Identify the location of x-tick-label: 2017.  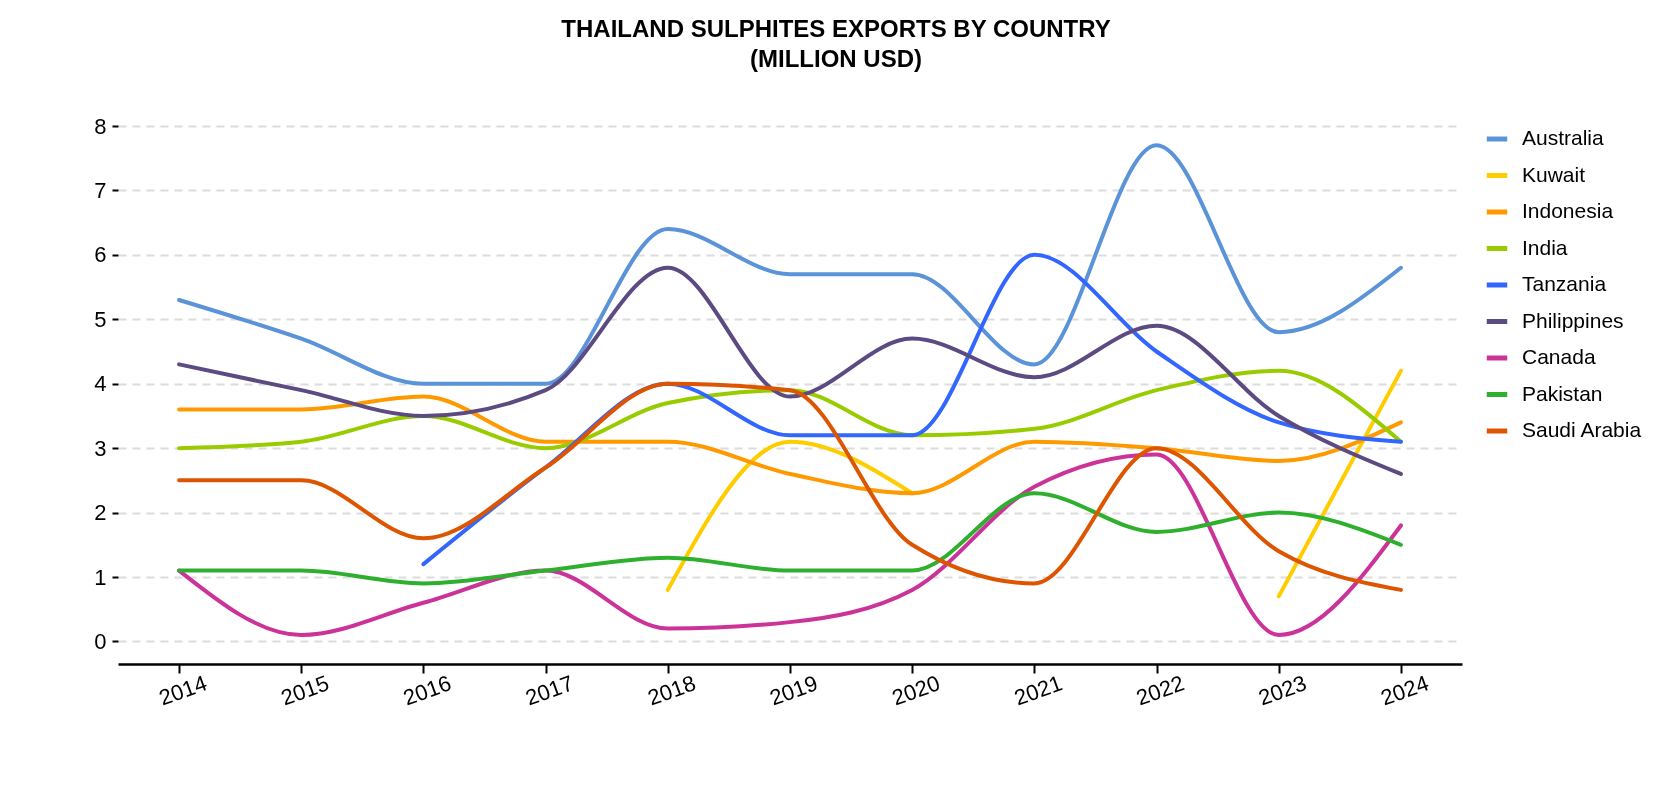
(549, 690).